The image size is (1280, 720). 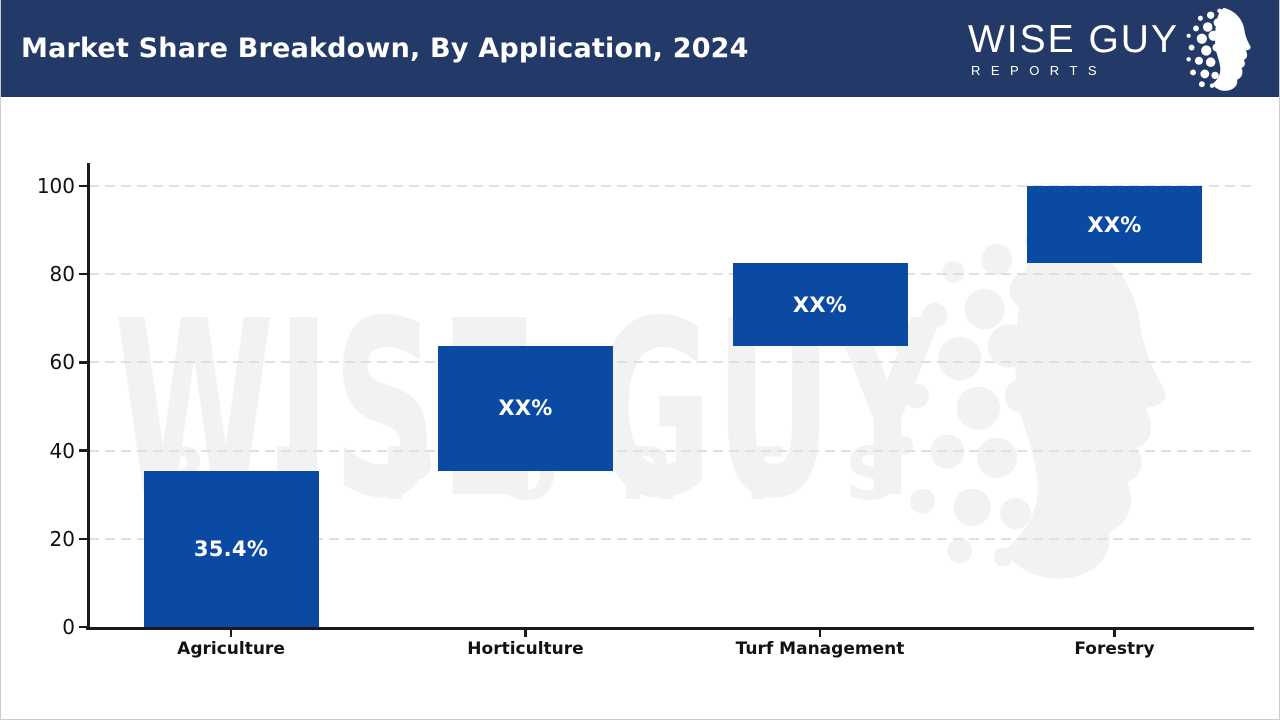 I want to click on x-category-label: Forestry, so click(x=1114, y=649).